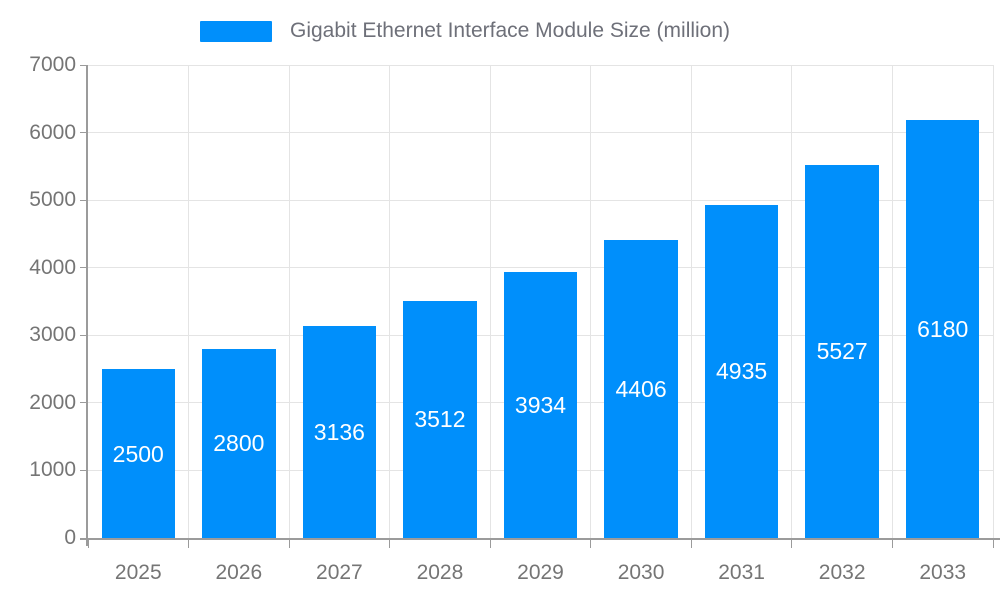 The height and width of the screenshot is (600, 1000). I want to click on bar-2027: 3136, so click(339, 432).